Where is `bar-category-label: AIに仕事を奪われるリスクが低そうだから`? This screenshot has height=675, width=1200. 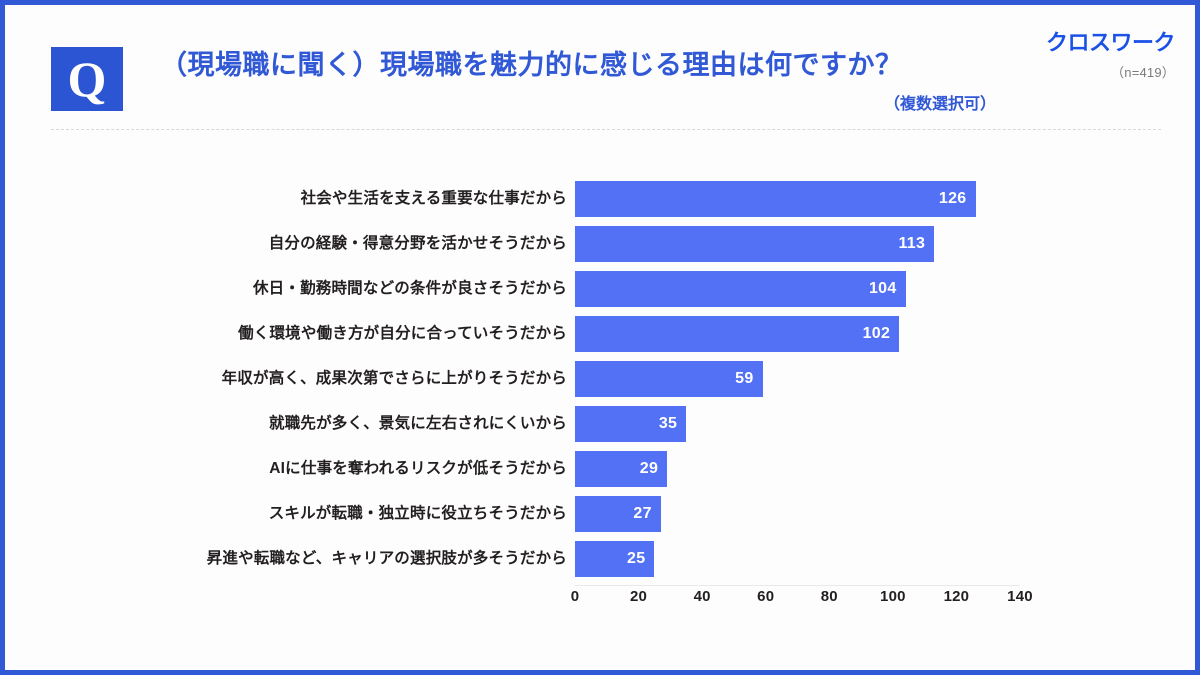
bar-category-label: AIに仕事を奪われるリスクが低そうだから is located at coordinates (418, 468).